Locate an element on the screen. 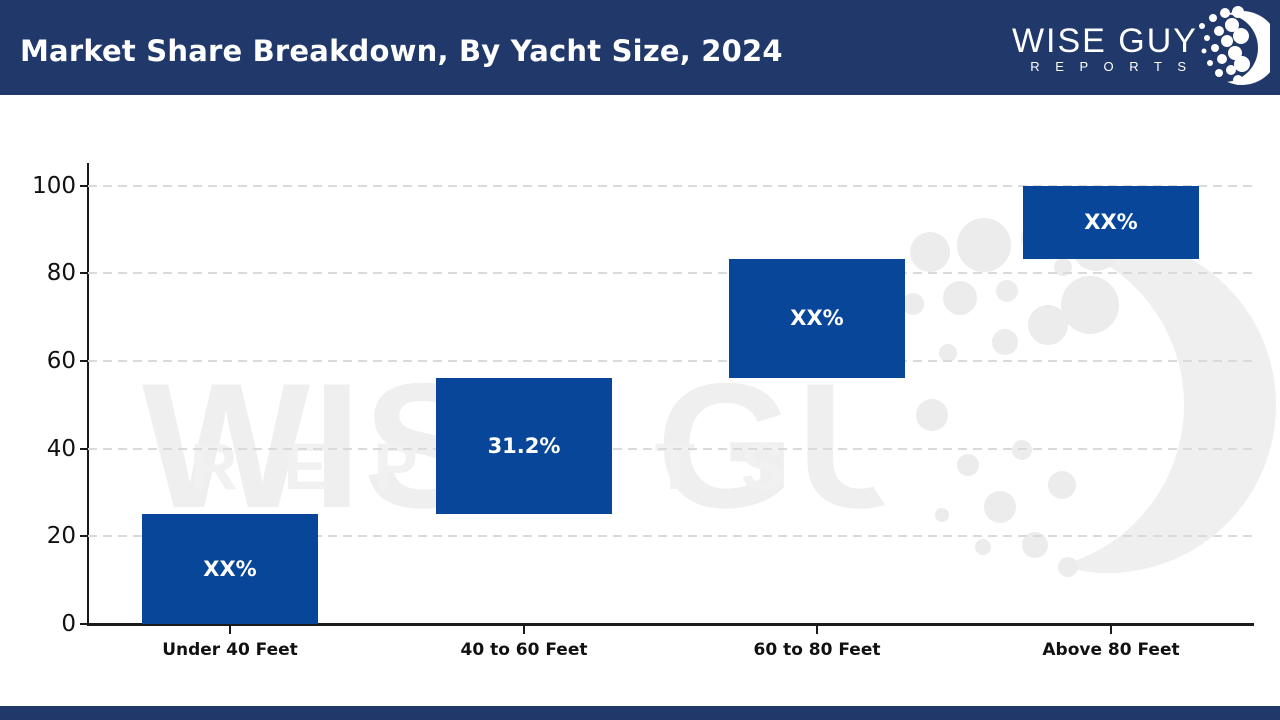 This screenshot has height=720, width=1280. y-tick-label: 60 is located at coordinates (61, 360).